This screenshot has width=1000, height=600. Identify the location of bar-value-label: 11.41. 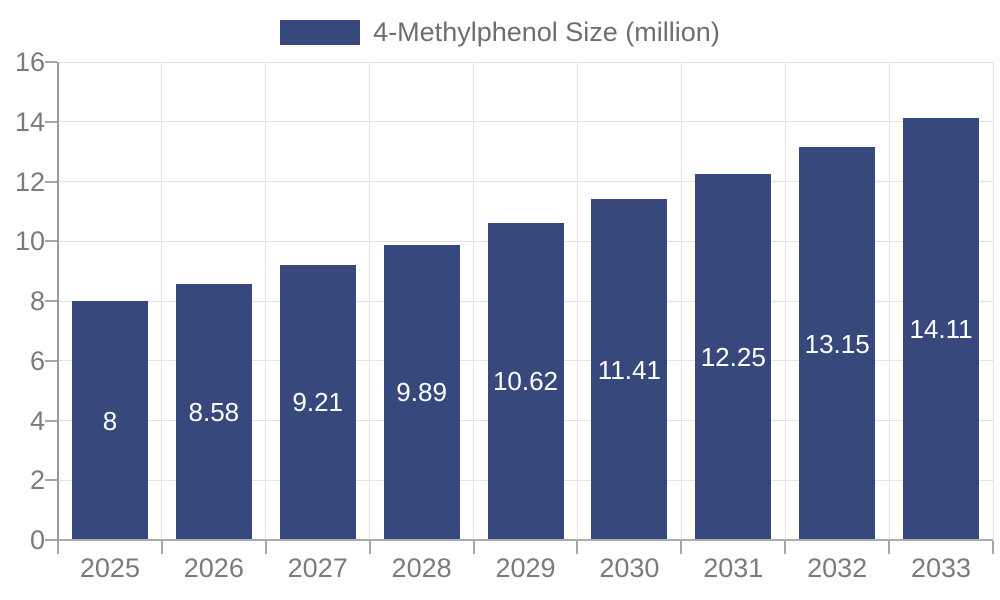
(629, 369).